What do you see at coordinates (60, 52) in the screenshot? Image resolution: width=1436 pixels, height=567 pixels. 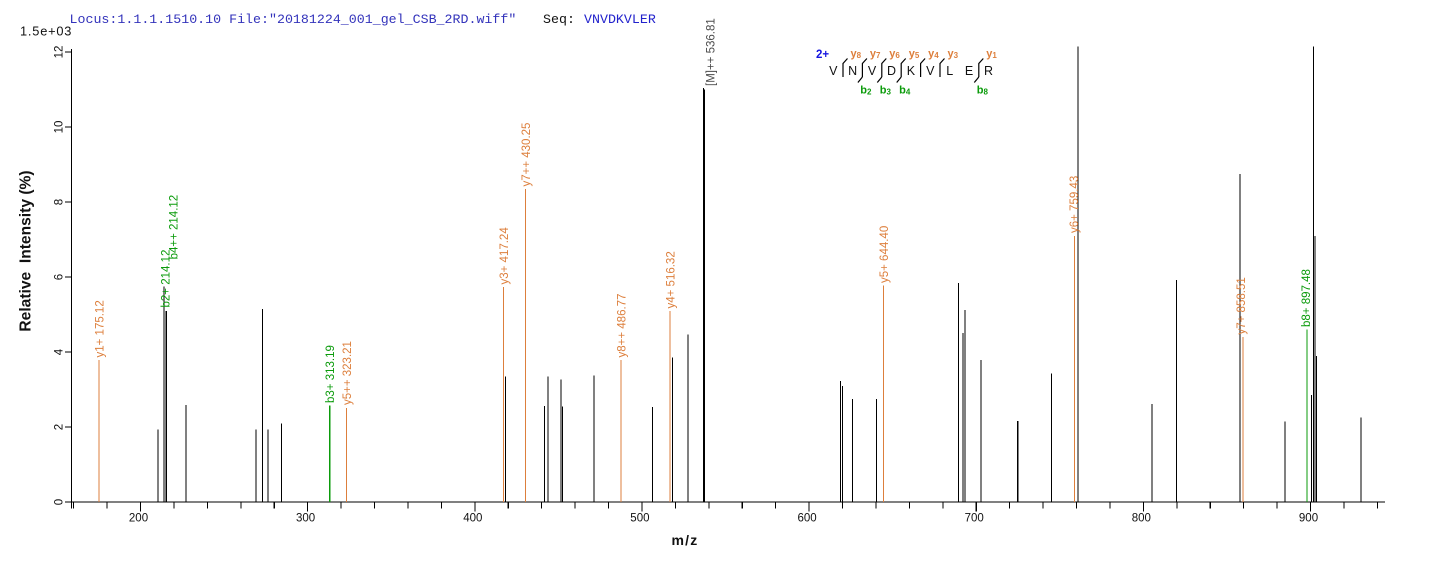 I see `svg-text: 12` at bounding box center [60, 52].